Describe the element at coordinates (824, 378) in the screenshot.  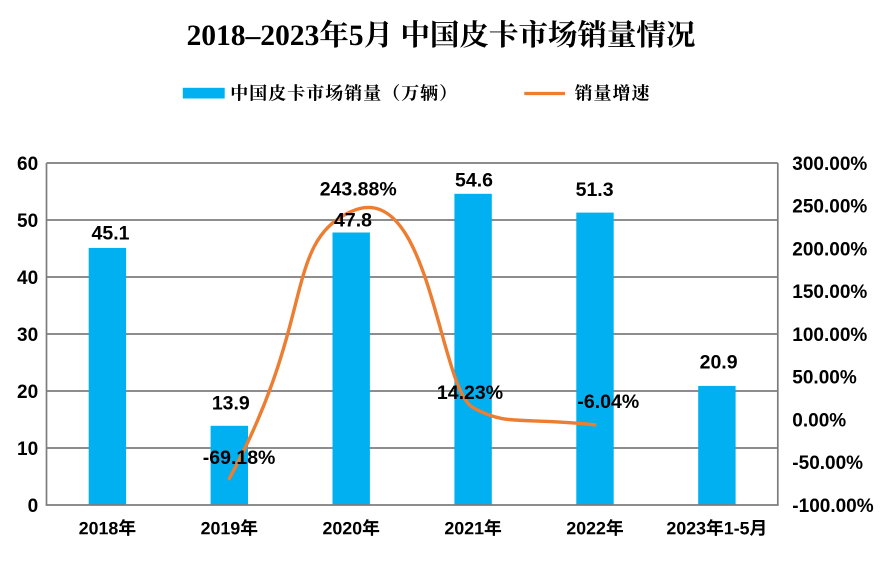
I see `svg-text: 50.00%` at that location.